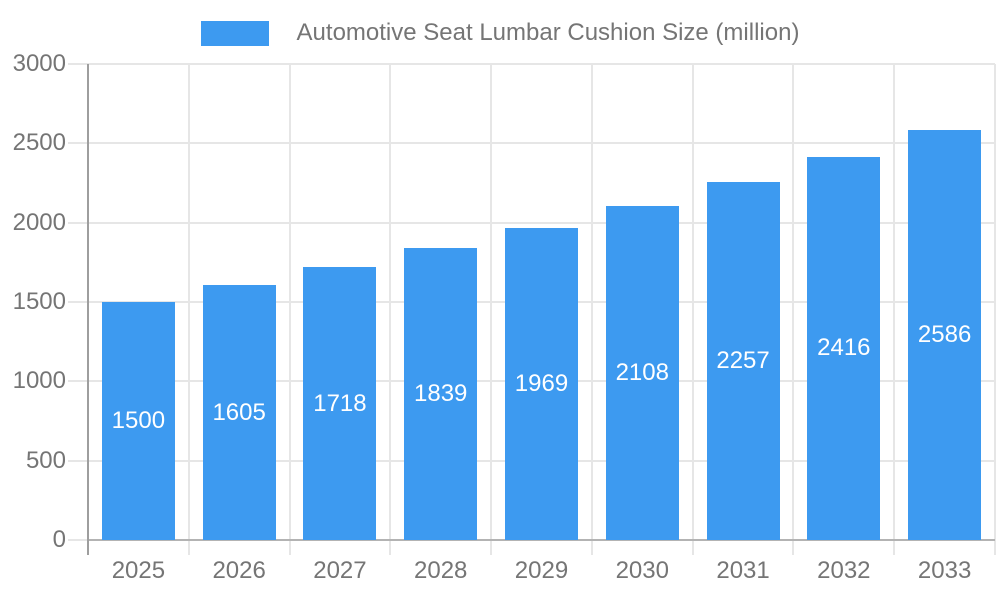  What do you see at coordinates (39, 63) in the screenshot?
I see `y-tick-label: 3000` at bounding box center [39, 63].